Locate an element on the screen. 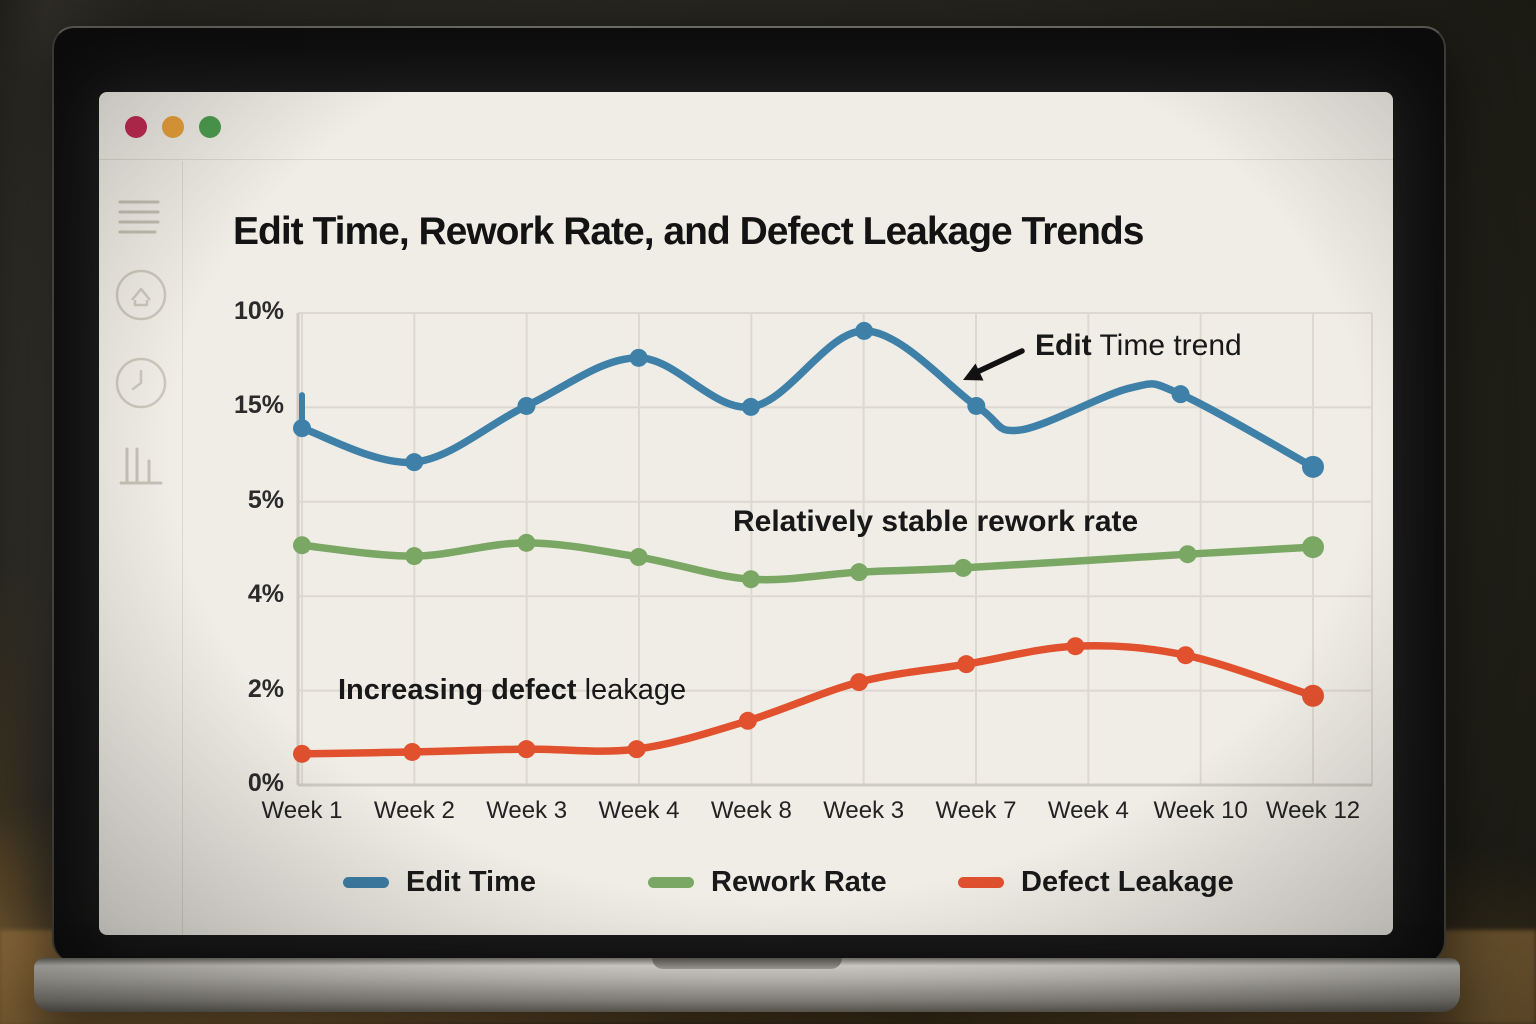 This screenshot has height=1024, width=1536. series-line-defect-leakage is located at coordinates (807, 700).